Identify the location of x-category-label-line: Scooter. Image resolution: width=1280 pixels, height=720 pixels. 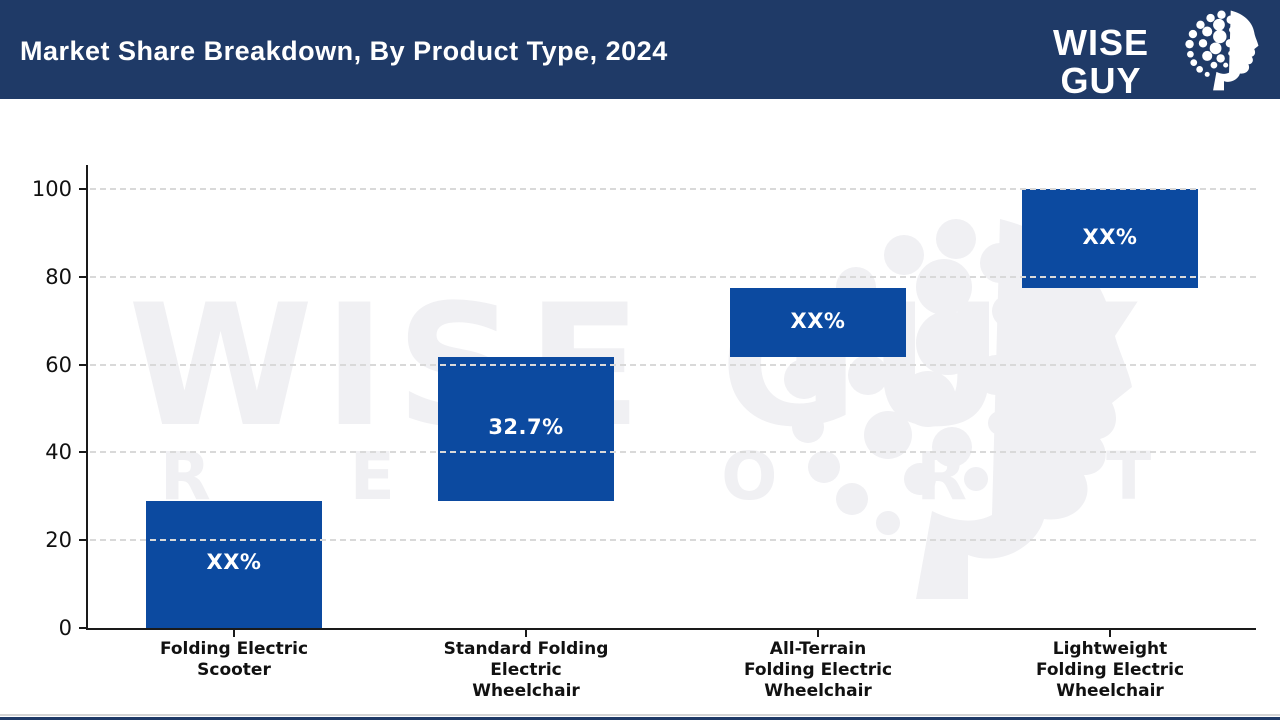
(234, 670).